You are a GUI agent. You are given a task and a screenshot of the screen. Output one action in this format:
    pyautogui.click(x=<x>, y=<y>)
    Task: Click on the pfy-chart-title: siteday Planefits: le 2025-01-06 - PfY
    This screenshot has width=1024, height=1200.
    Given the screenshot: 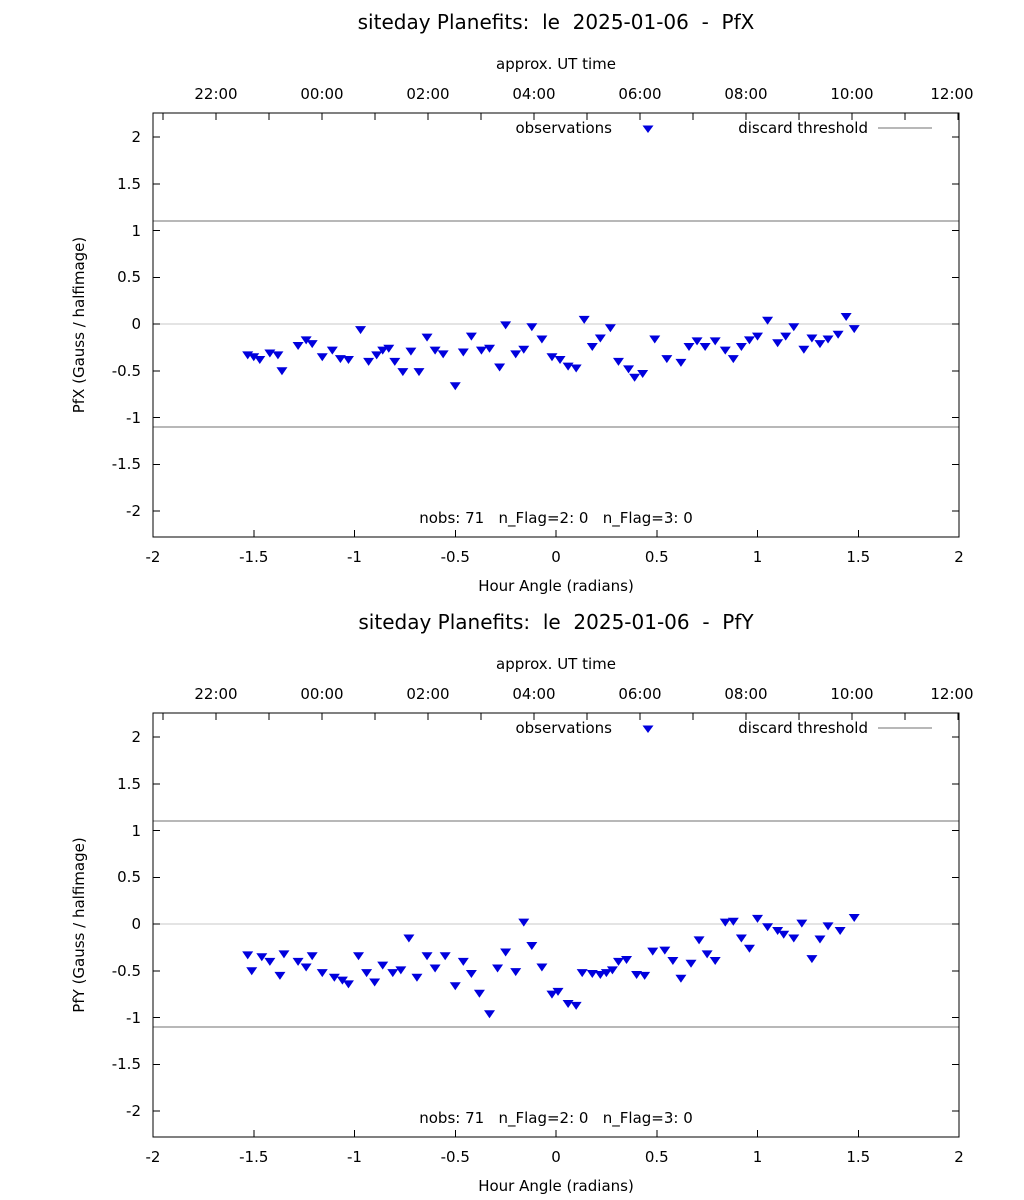 What is the action you would take?
    pyautogui.click(x=556, y=622)
    